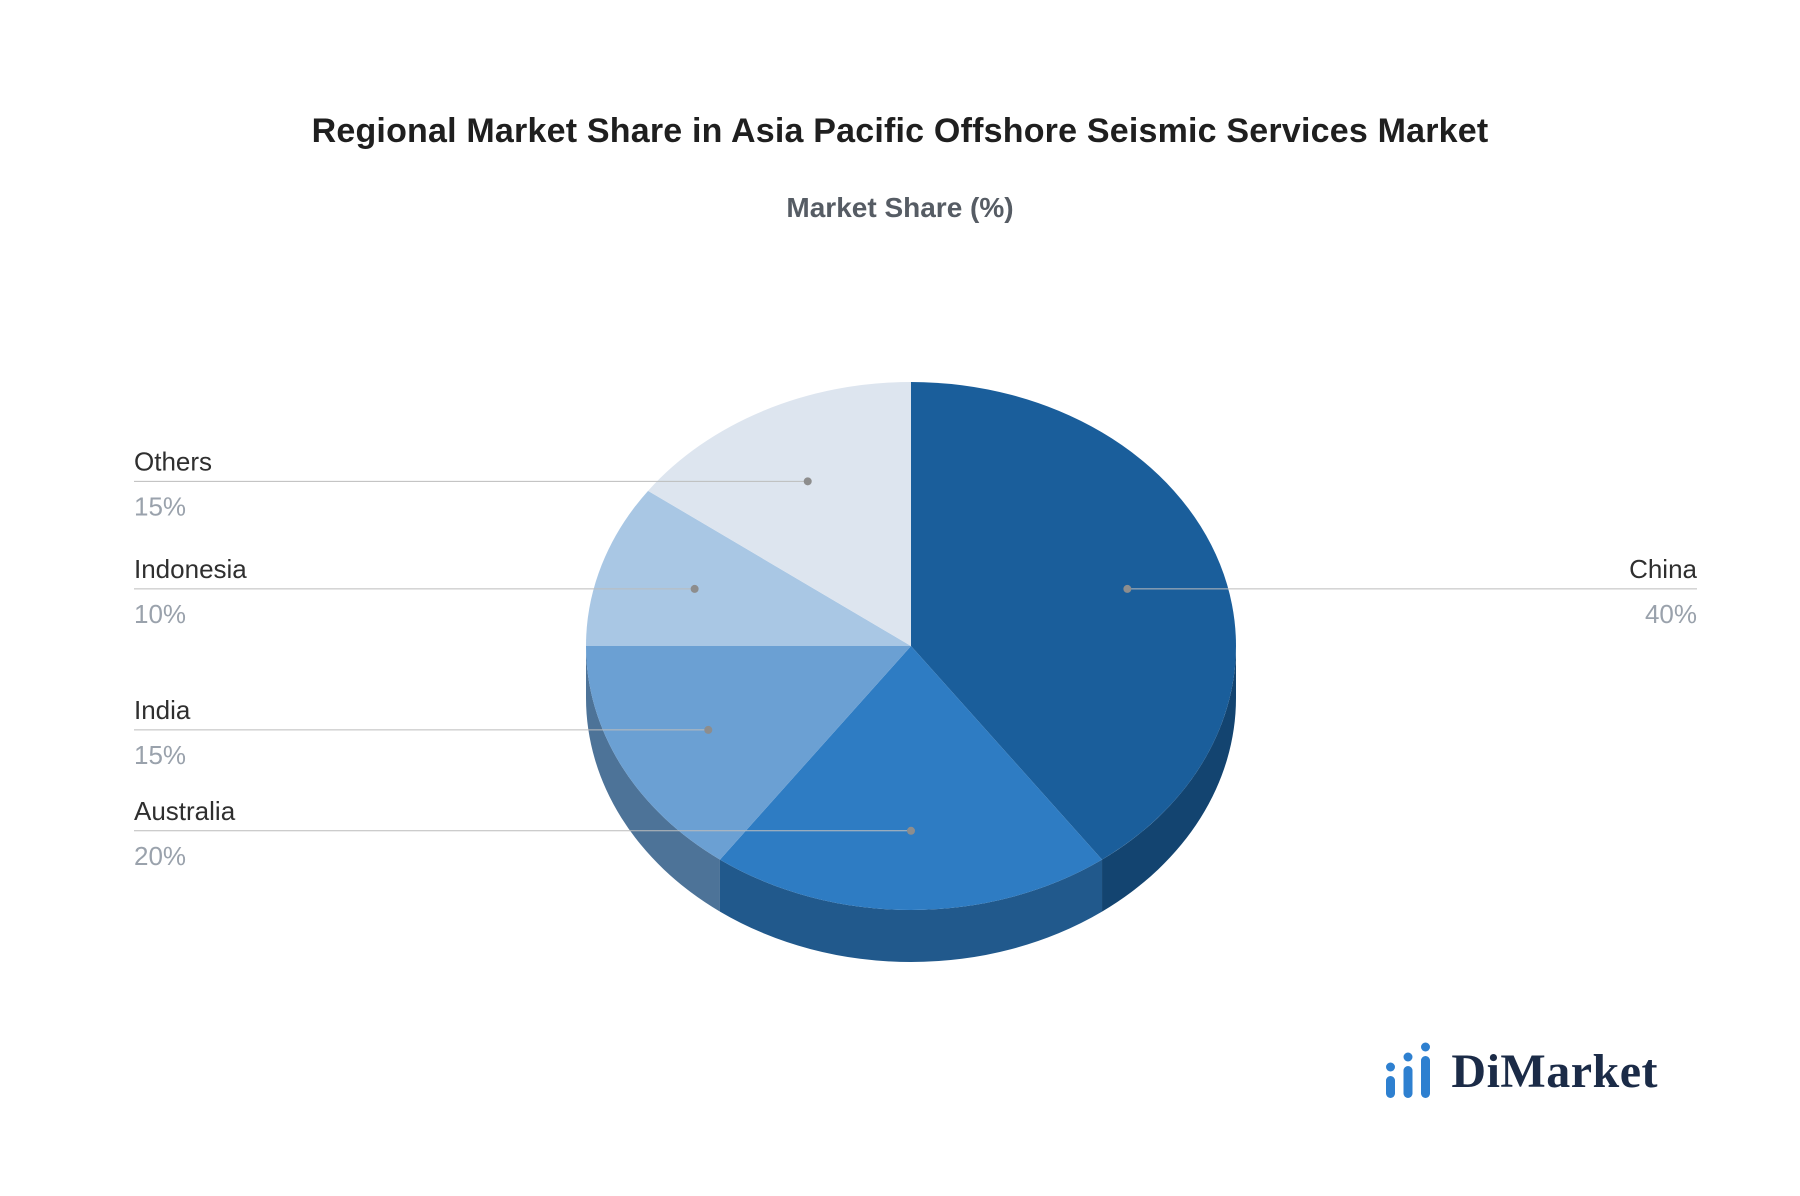 This screenshot has width=1800, height=1196. I want to click on chart-subtitle: Market Share (%), so click(900, 207).